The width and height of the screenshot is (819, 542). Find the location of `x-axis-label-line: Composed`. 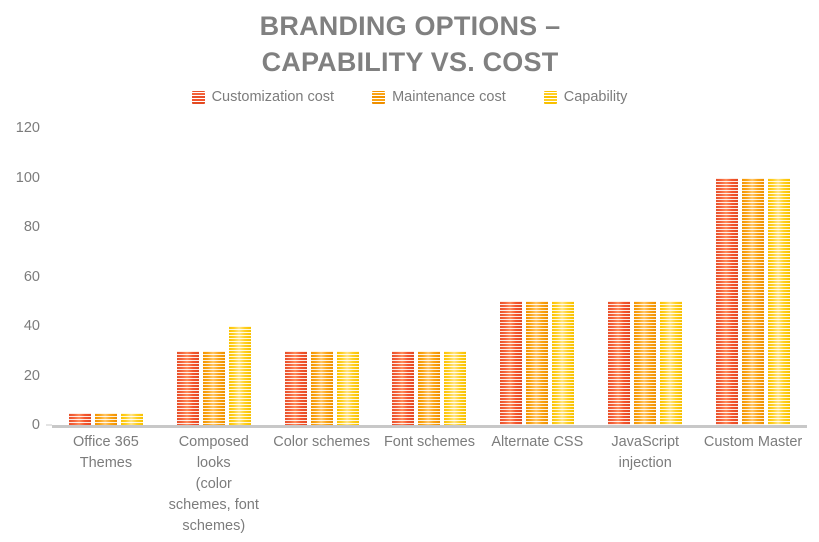

x-axis-label-line: Composed is located at coordinates (213, 442).